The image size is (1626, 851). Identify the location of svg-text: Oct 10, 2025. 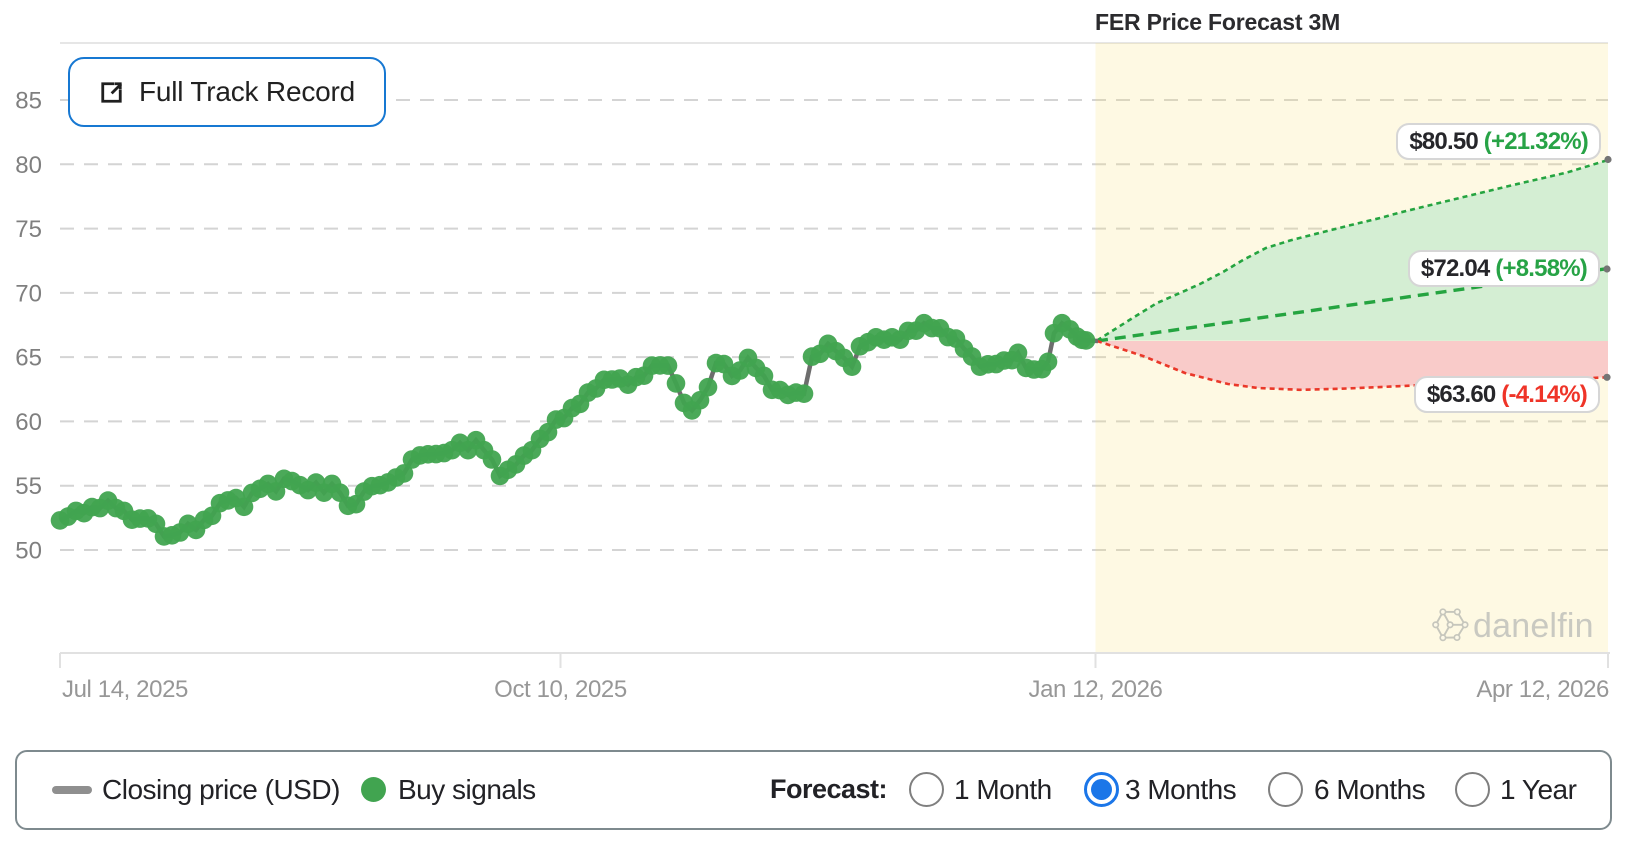
(560, 689).